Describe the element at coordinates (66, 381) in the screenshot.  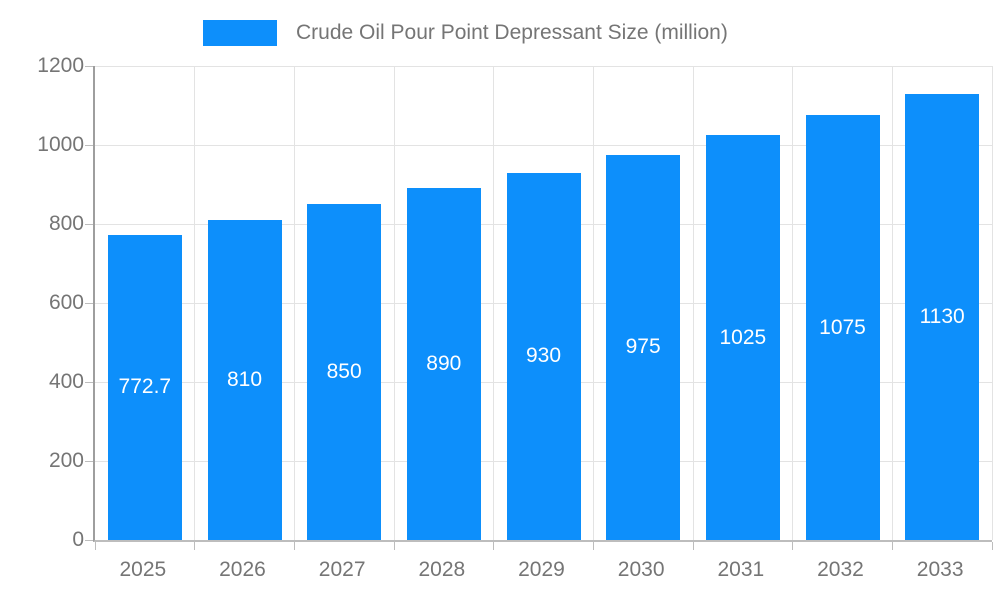
I see `y-axis-label: 400` at that location.